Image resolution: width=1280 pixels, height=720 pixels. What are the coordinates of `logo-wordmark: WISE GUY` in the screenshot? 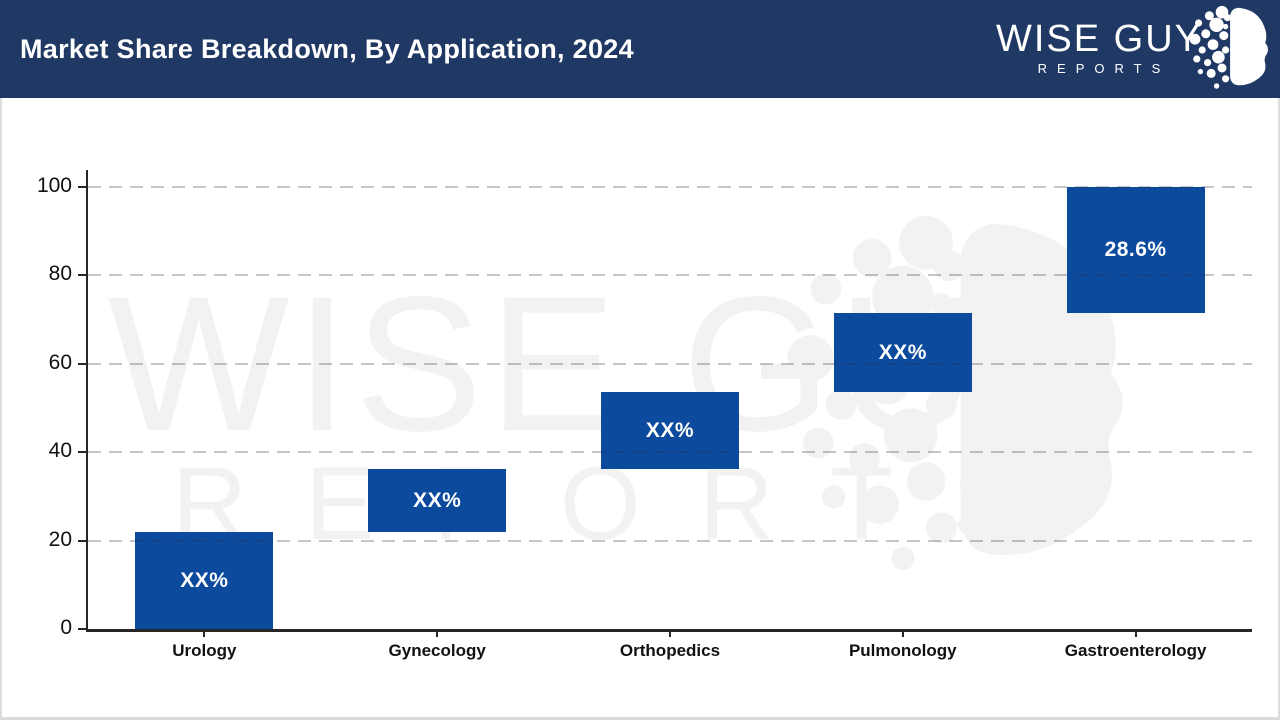 It's located at (1098, 39).